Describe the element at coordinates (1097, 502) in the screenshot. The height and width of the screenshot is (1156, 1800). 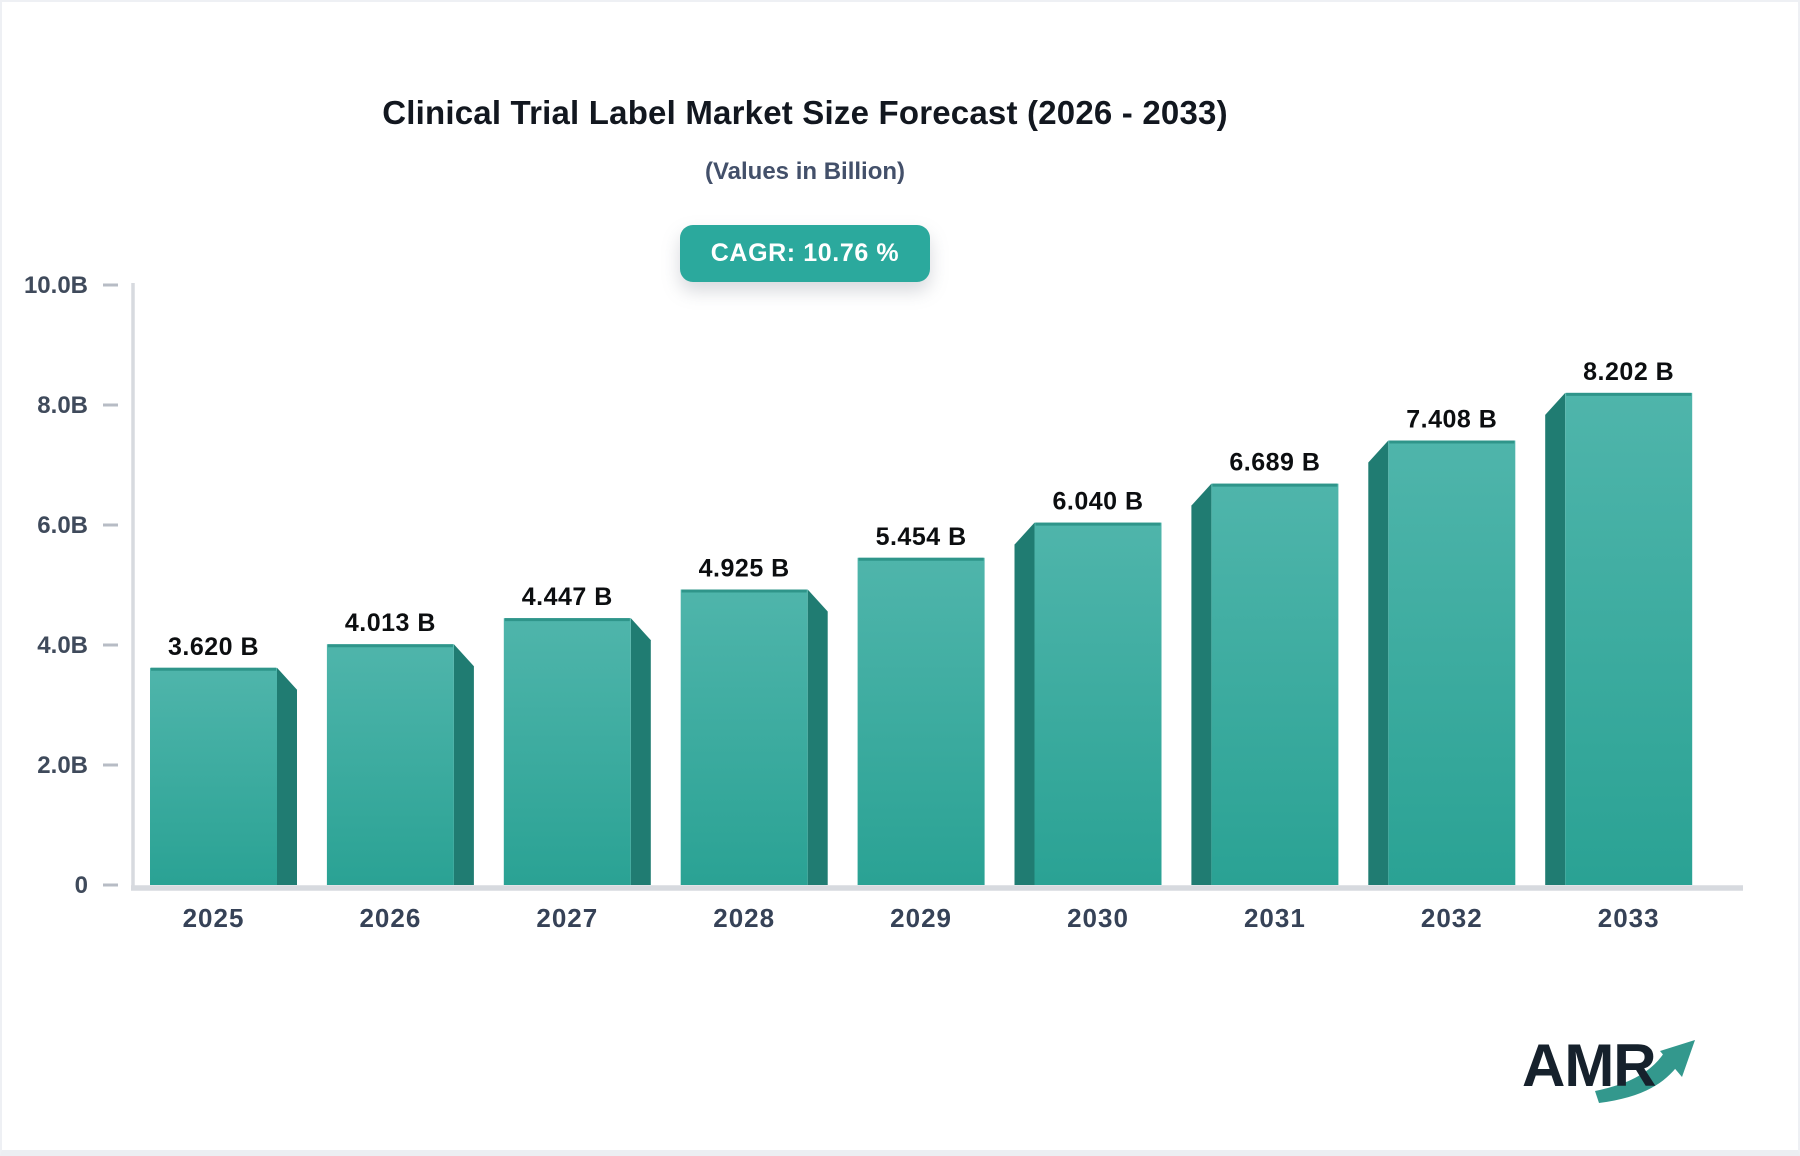
I see `bar-value-label: 6.040 B` at that location.